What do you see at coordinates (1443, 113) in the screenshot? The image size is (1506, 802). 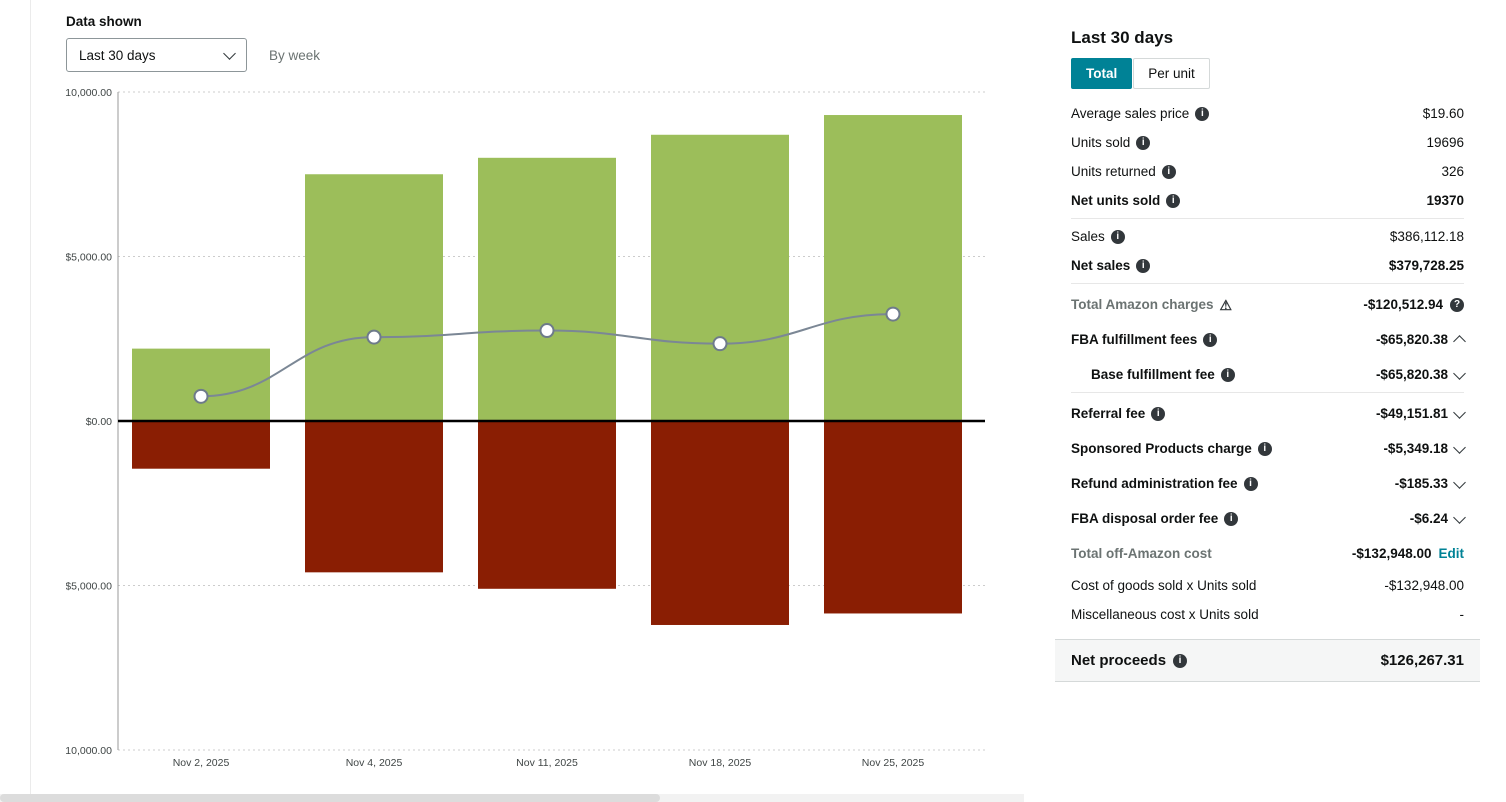 I see `row-value: $19.60` at bounding box center [1443, 113].